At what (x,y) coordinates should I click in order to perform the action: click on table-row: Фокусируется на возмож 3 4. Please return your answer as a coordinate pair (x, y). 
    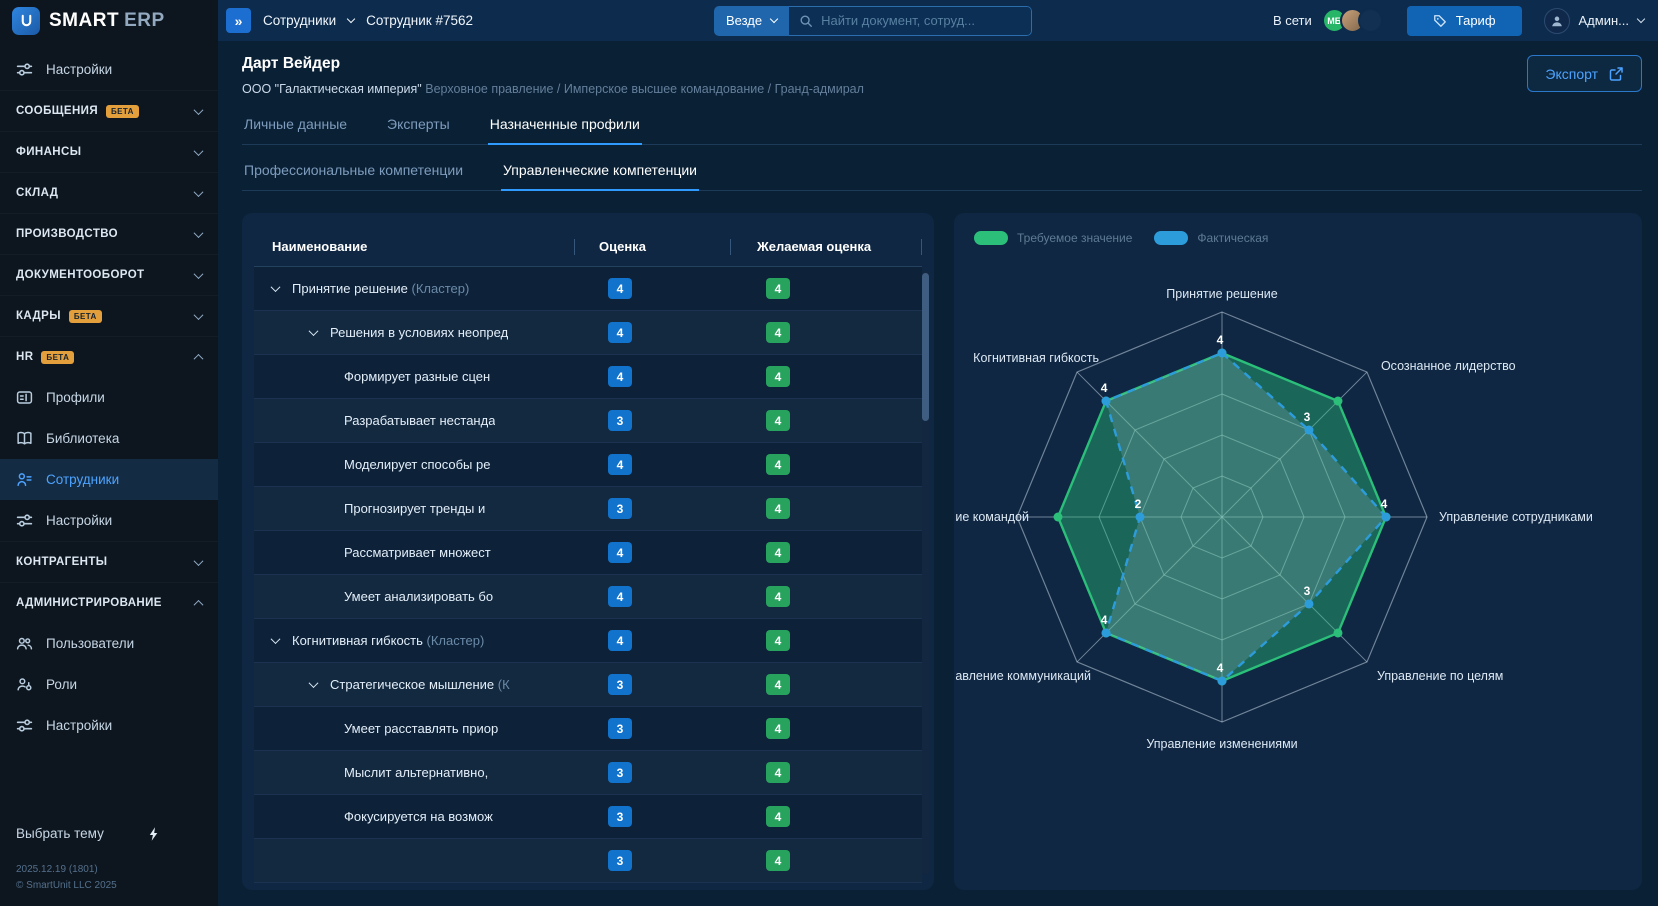
    Looking at the image, I should click on (588, 817).